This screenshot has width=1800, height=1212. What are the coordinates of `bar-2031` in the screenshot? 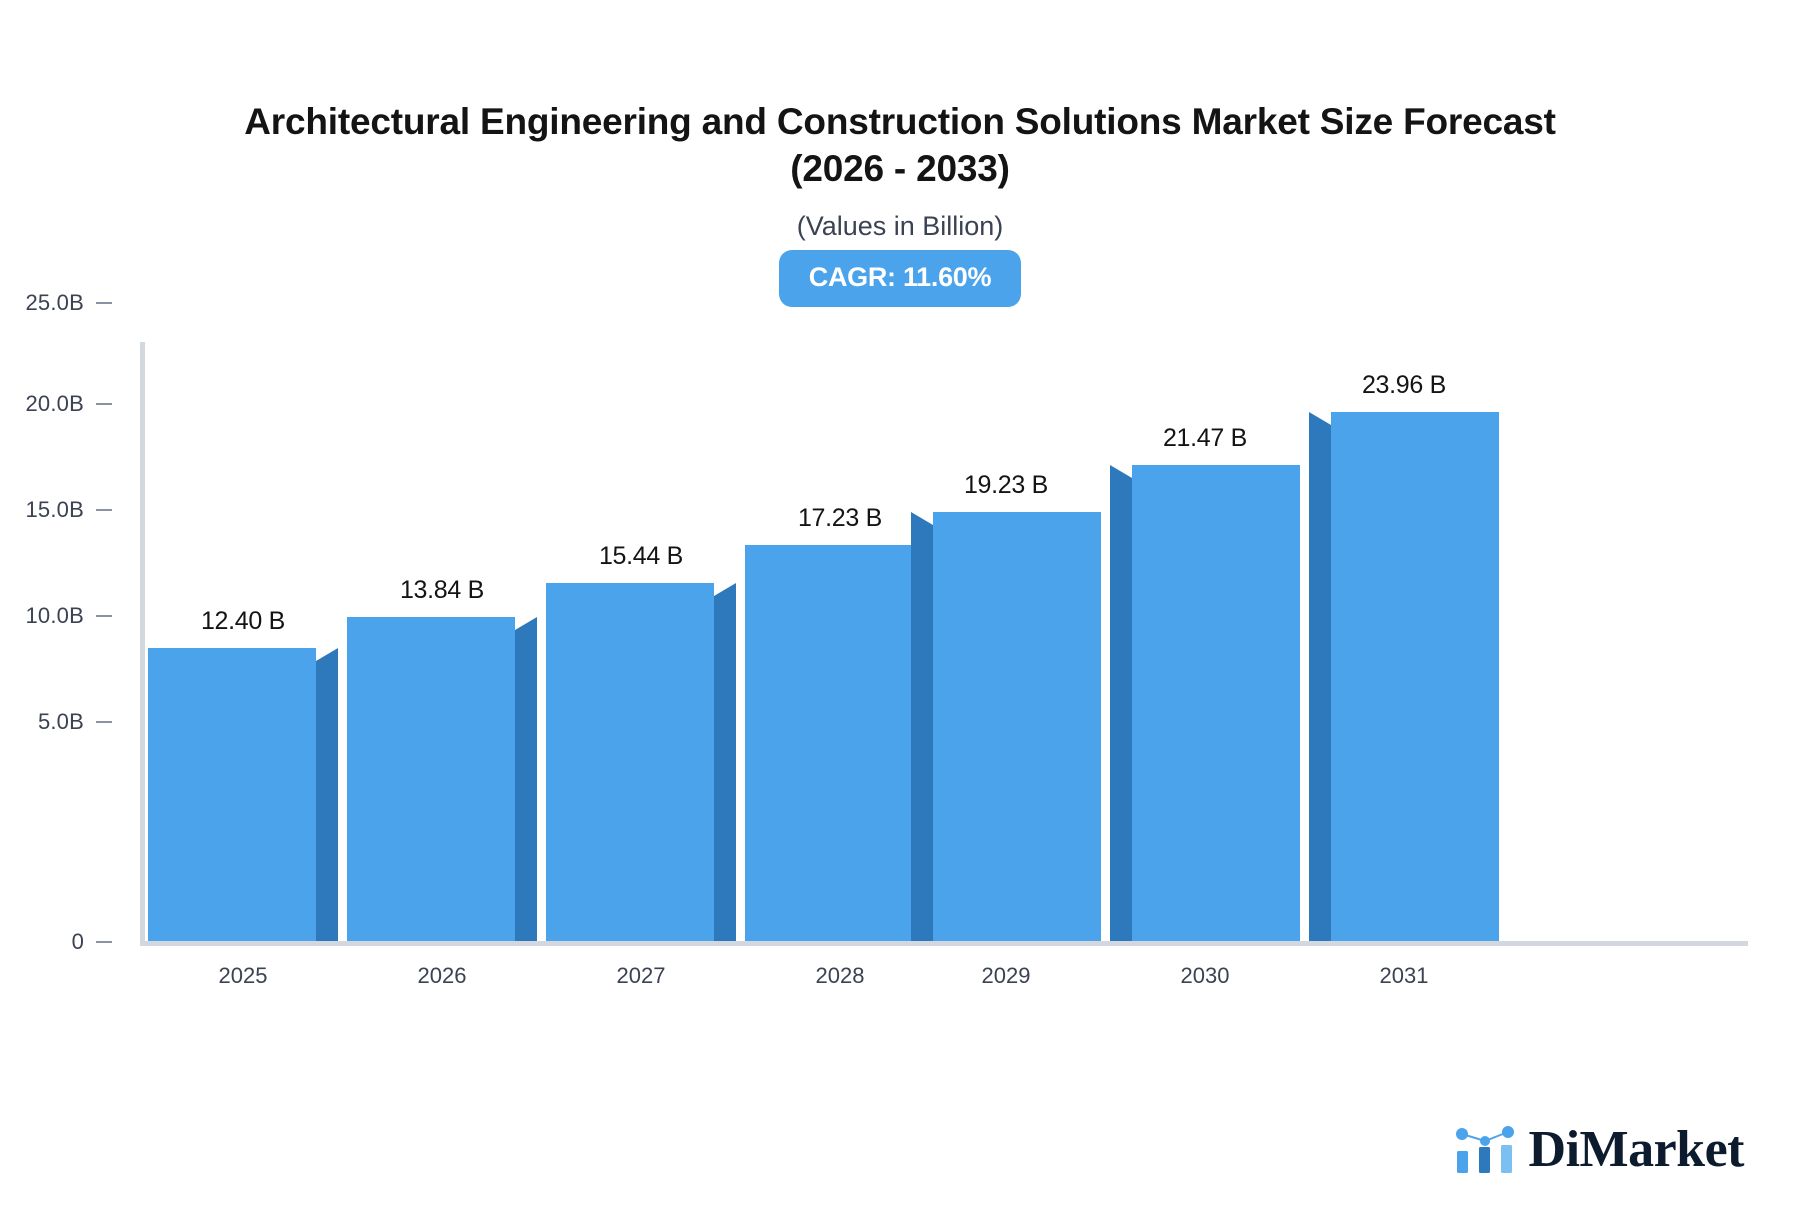 It's located at (1404, 615).